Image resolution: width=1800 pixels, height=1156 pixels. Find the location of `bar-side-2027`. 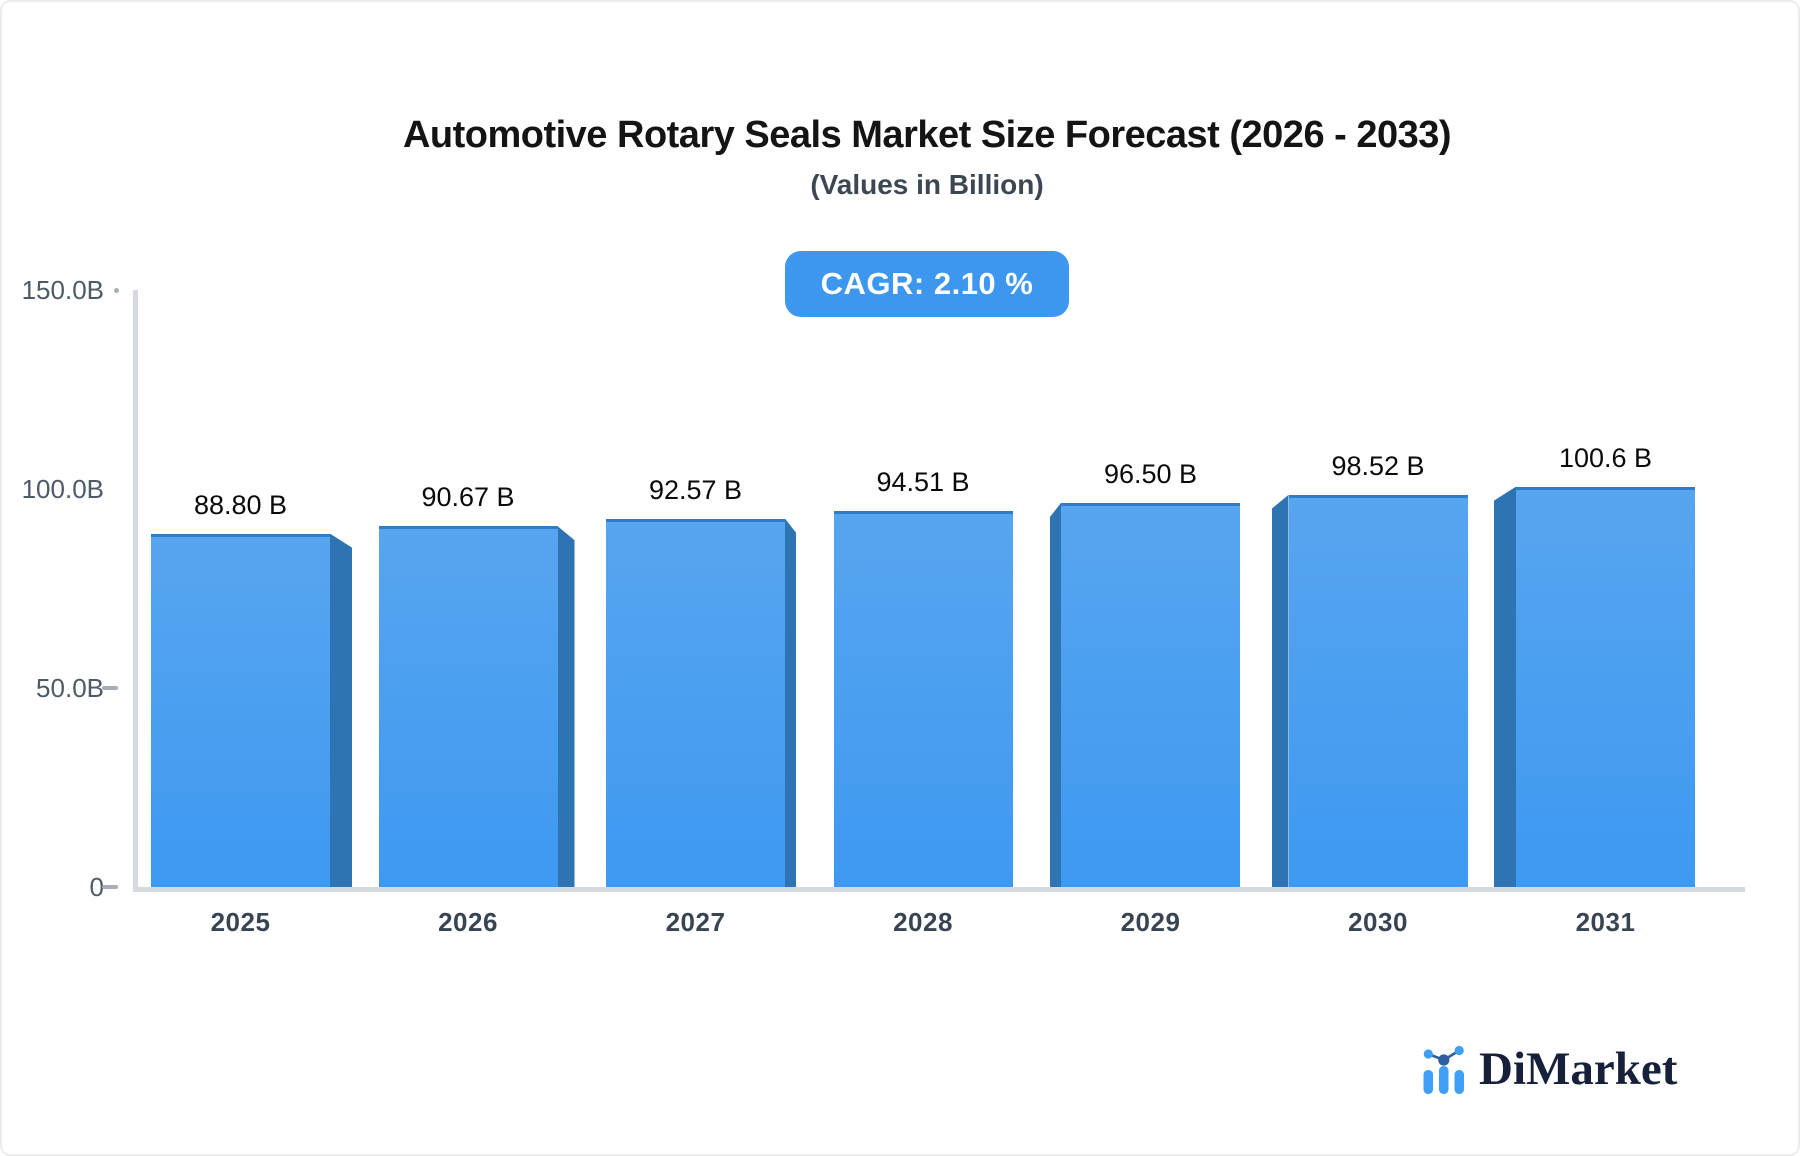

bar-side-2027 is located at coordinates (790, 702).